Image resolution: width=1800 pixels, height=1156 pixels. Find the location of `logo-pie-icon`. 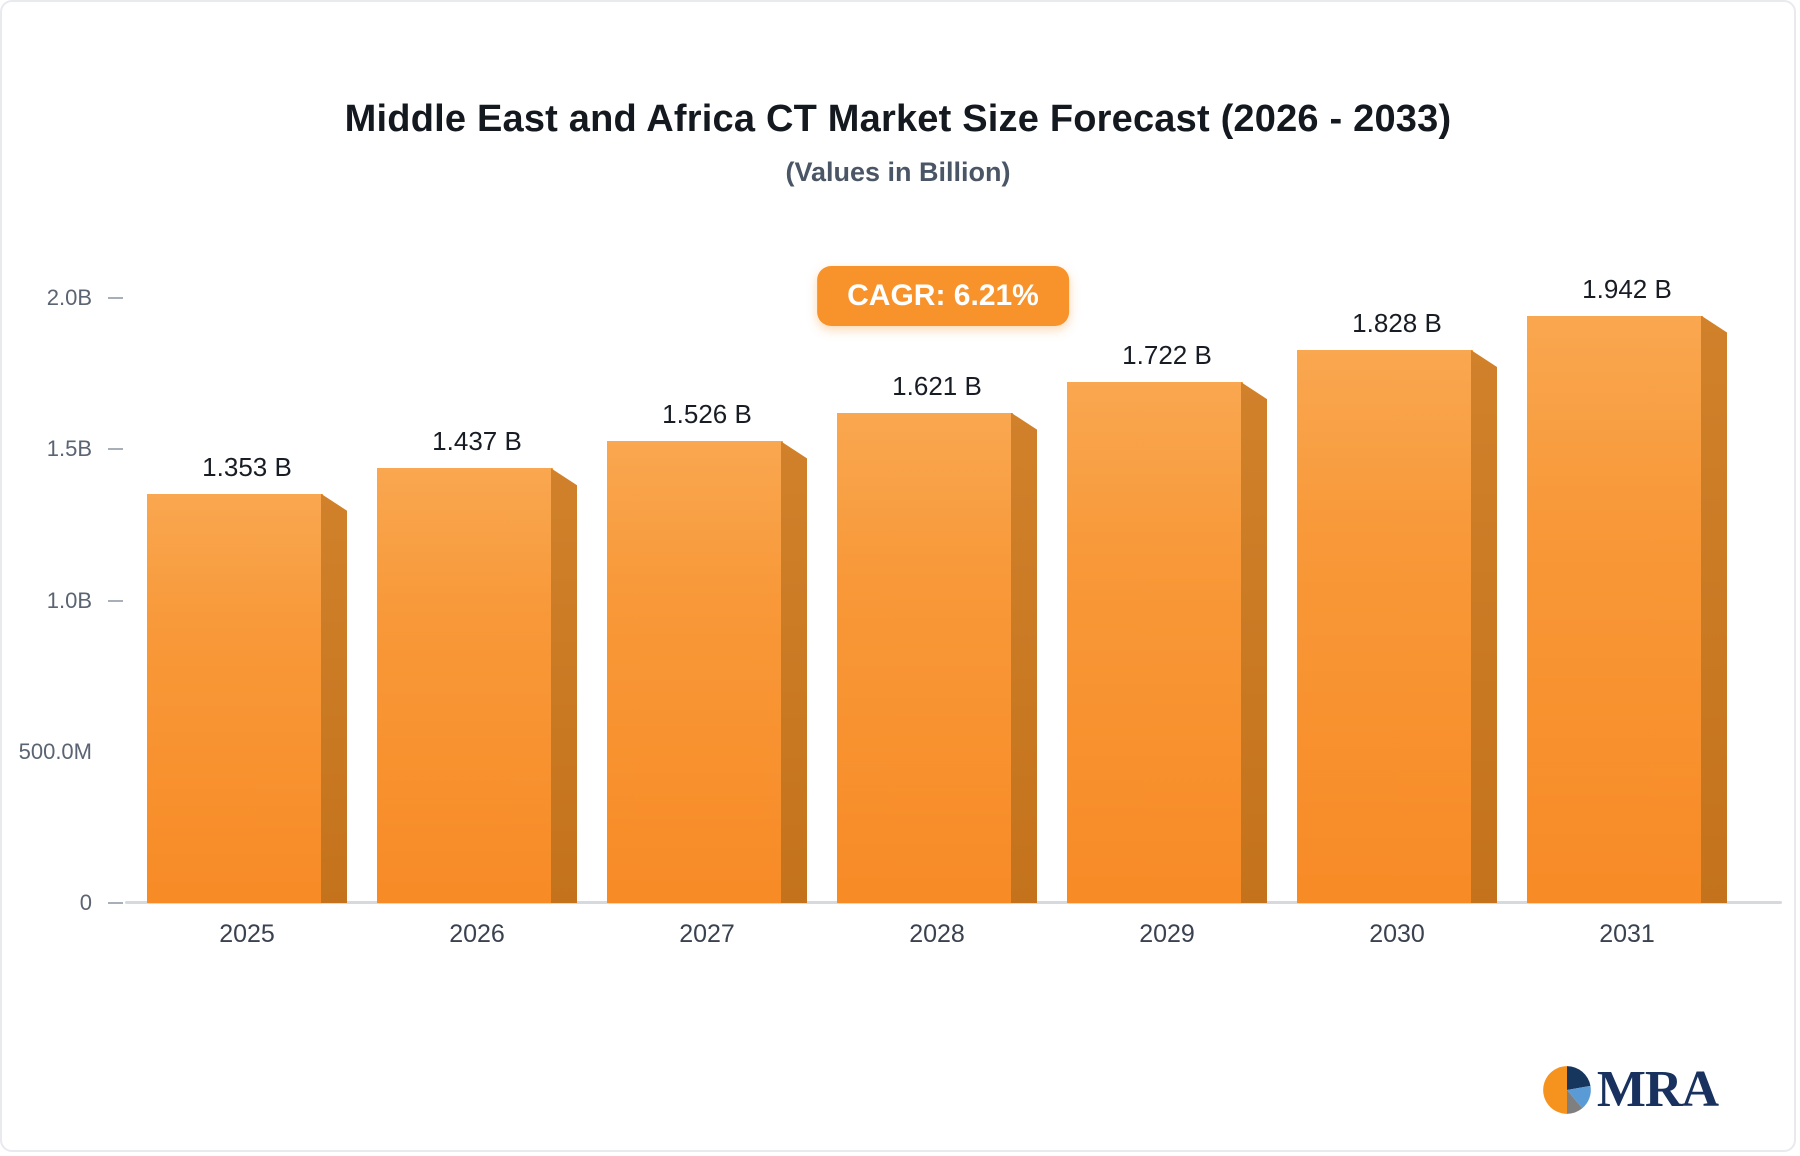

logo-pie-icon is located at coordinates (1566, 1090).